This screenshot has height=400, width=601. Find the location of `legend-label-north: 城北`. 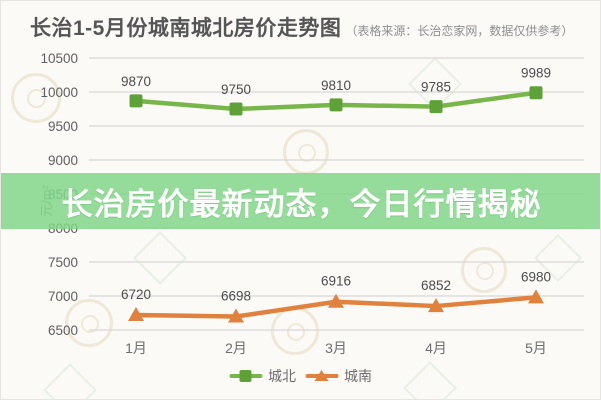

legend-label-north: 城北 is located at coordinates (282, 376).